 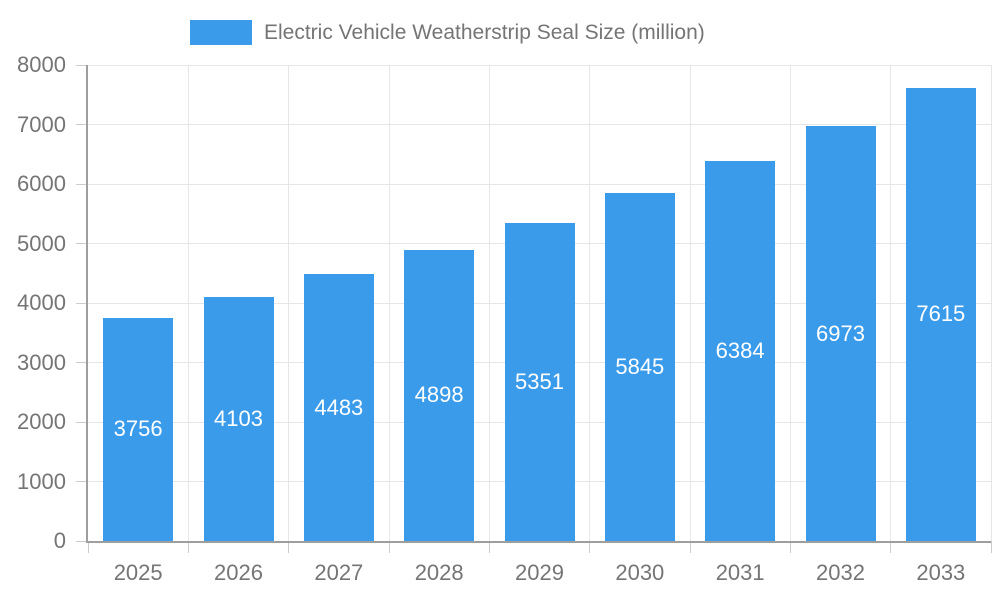 I want to click on bar-2031: 6384, so click(x=740, y=351).